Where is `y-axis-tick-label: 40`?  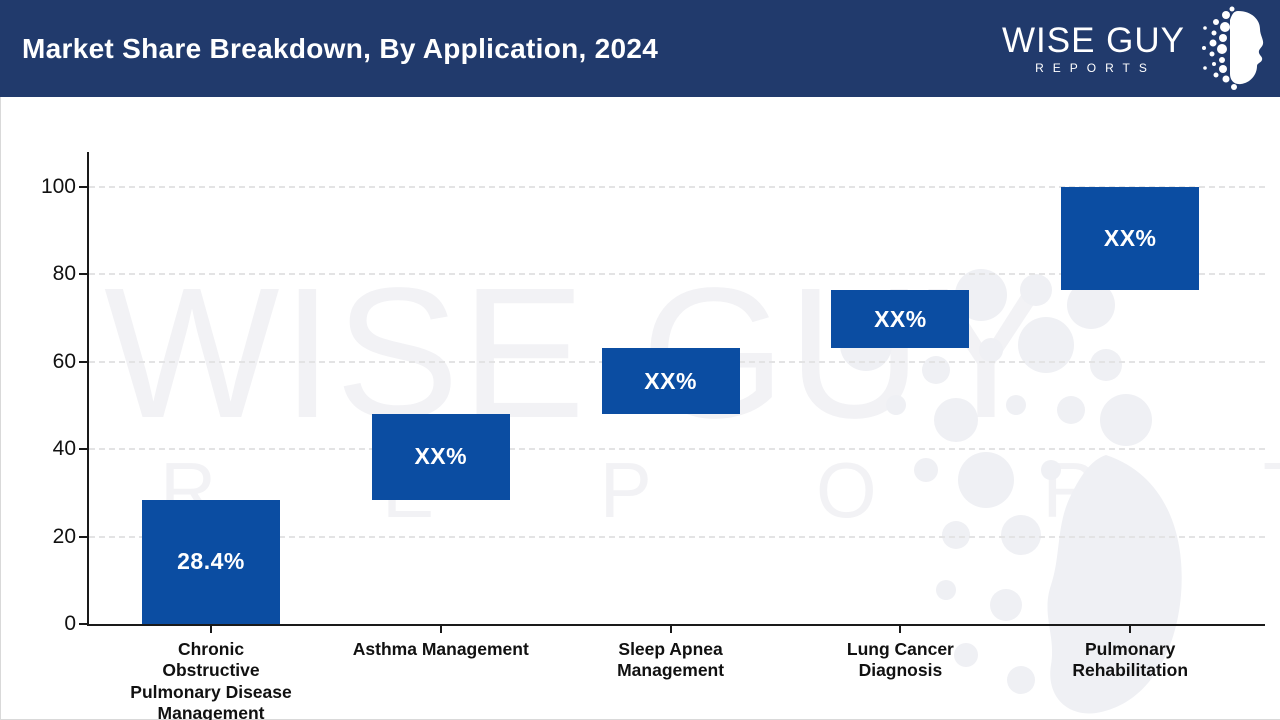
y-axis-tick-label: 40 is located at coordinates (64, 448).